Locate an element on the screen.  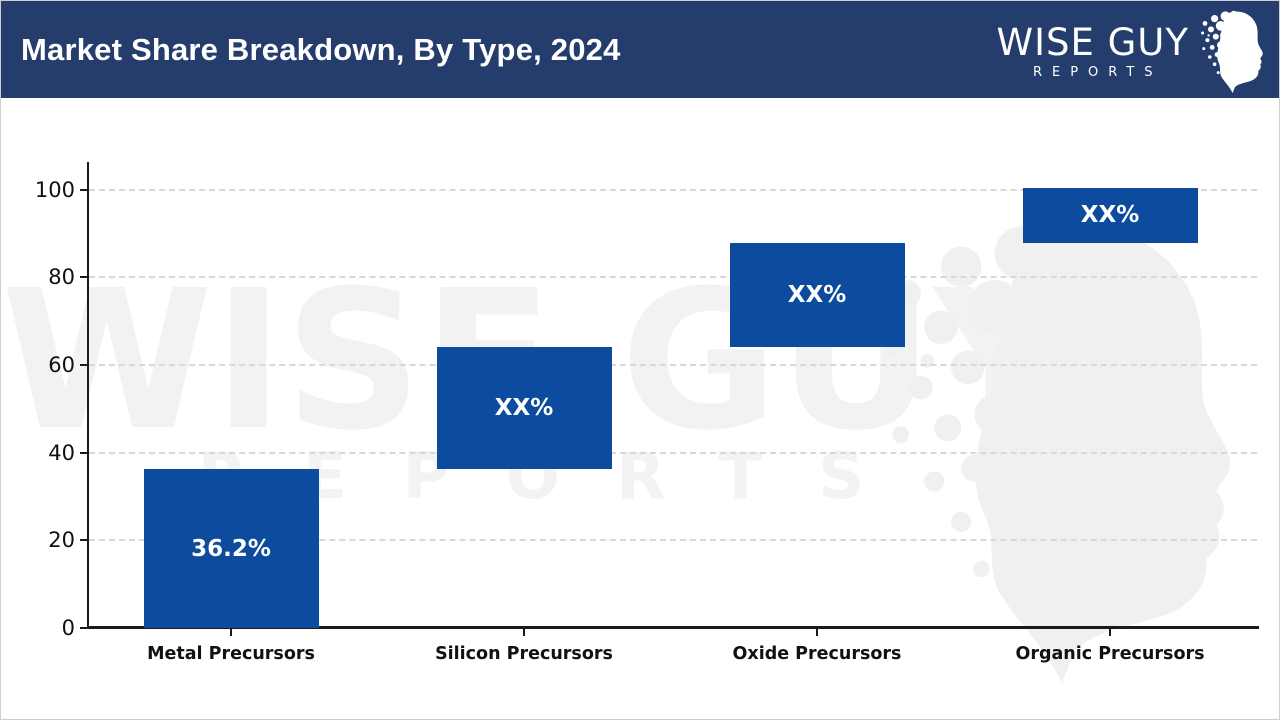
x-category-label: Silicon Precursors is located at coordinates (524, 654).